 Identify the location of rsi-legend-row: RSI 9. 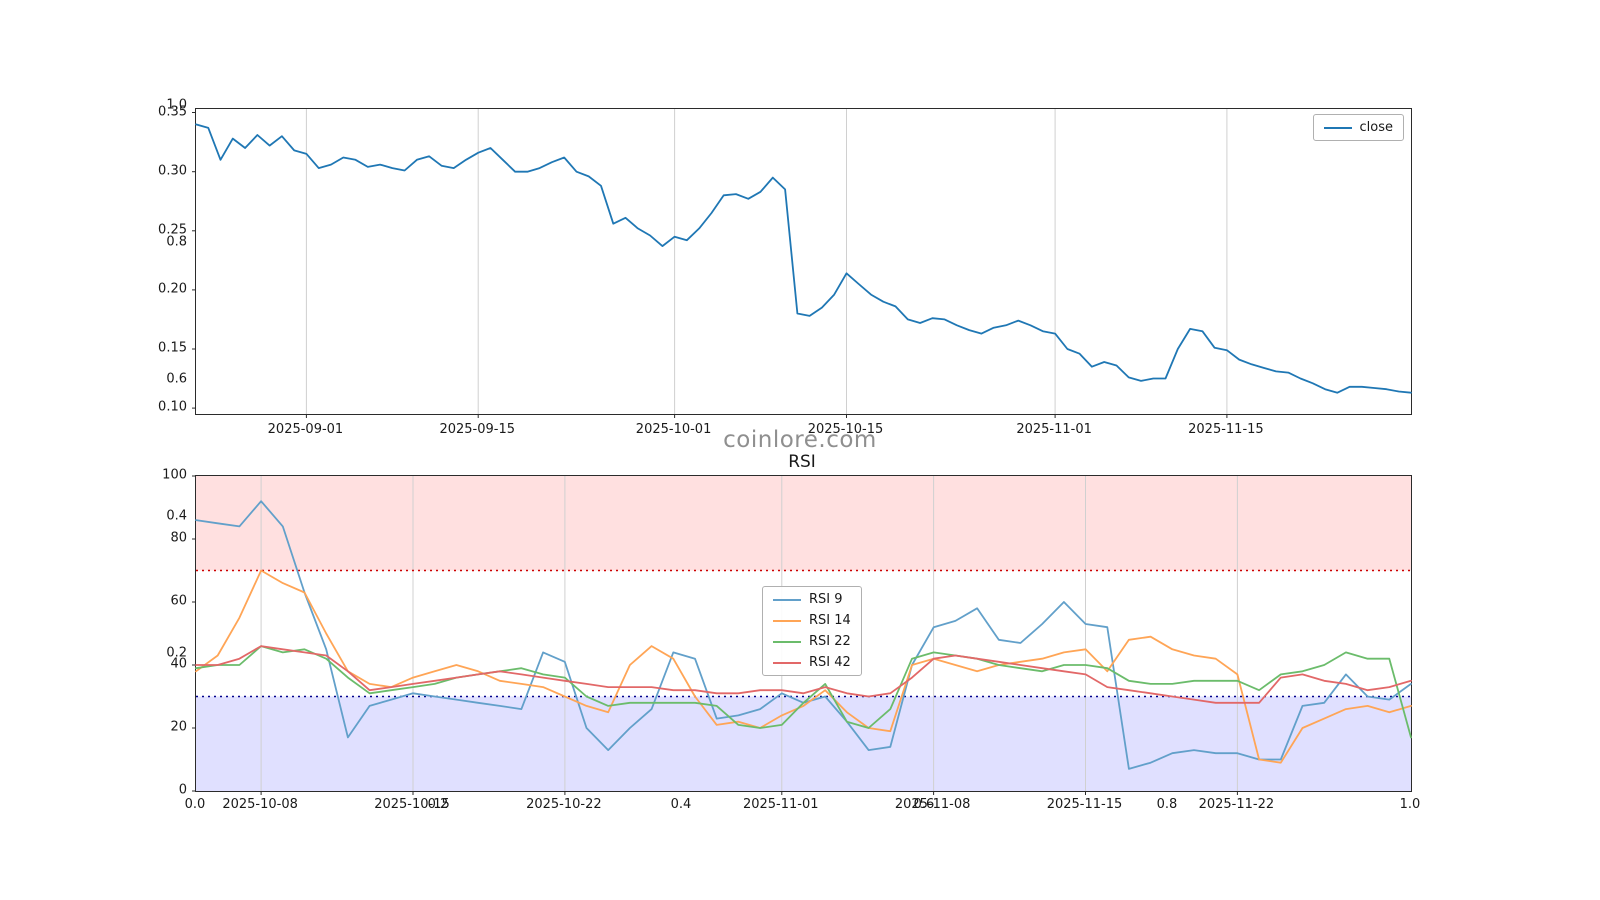
(808, 599).